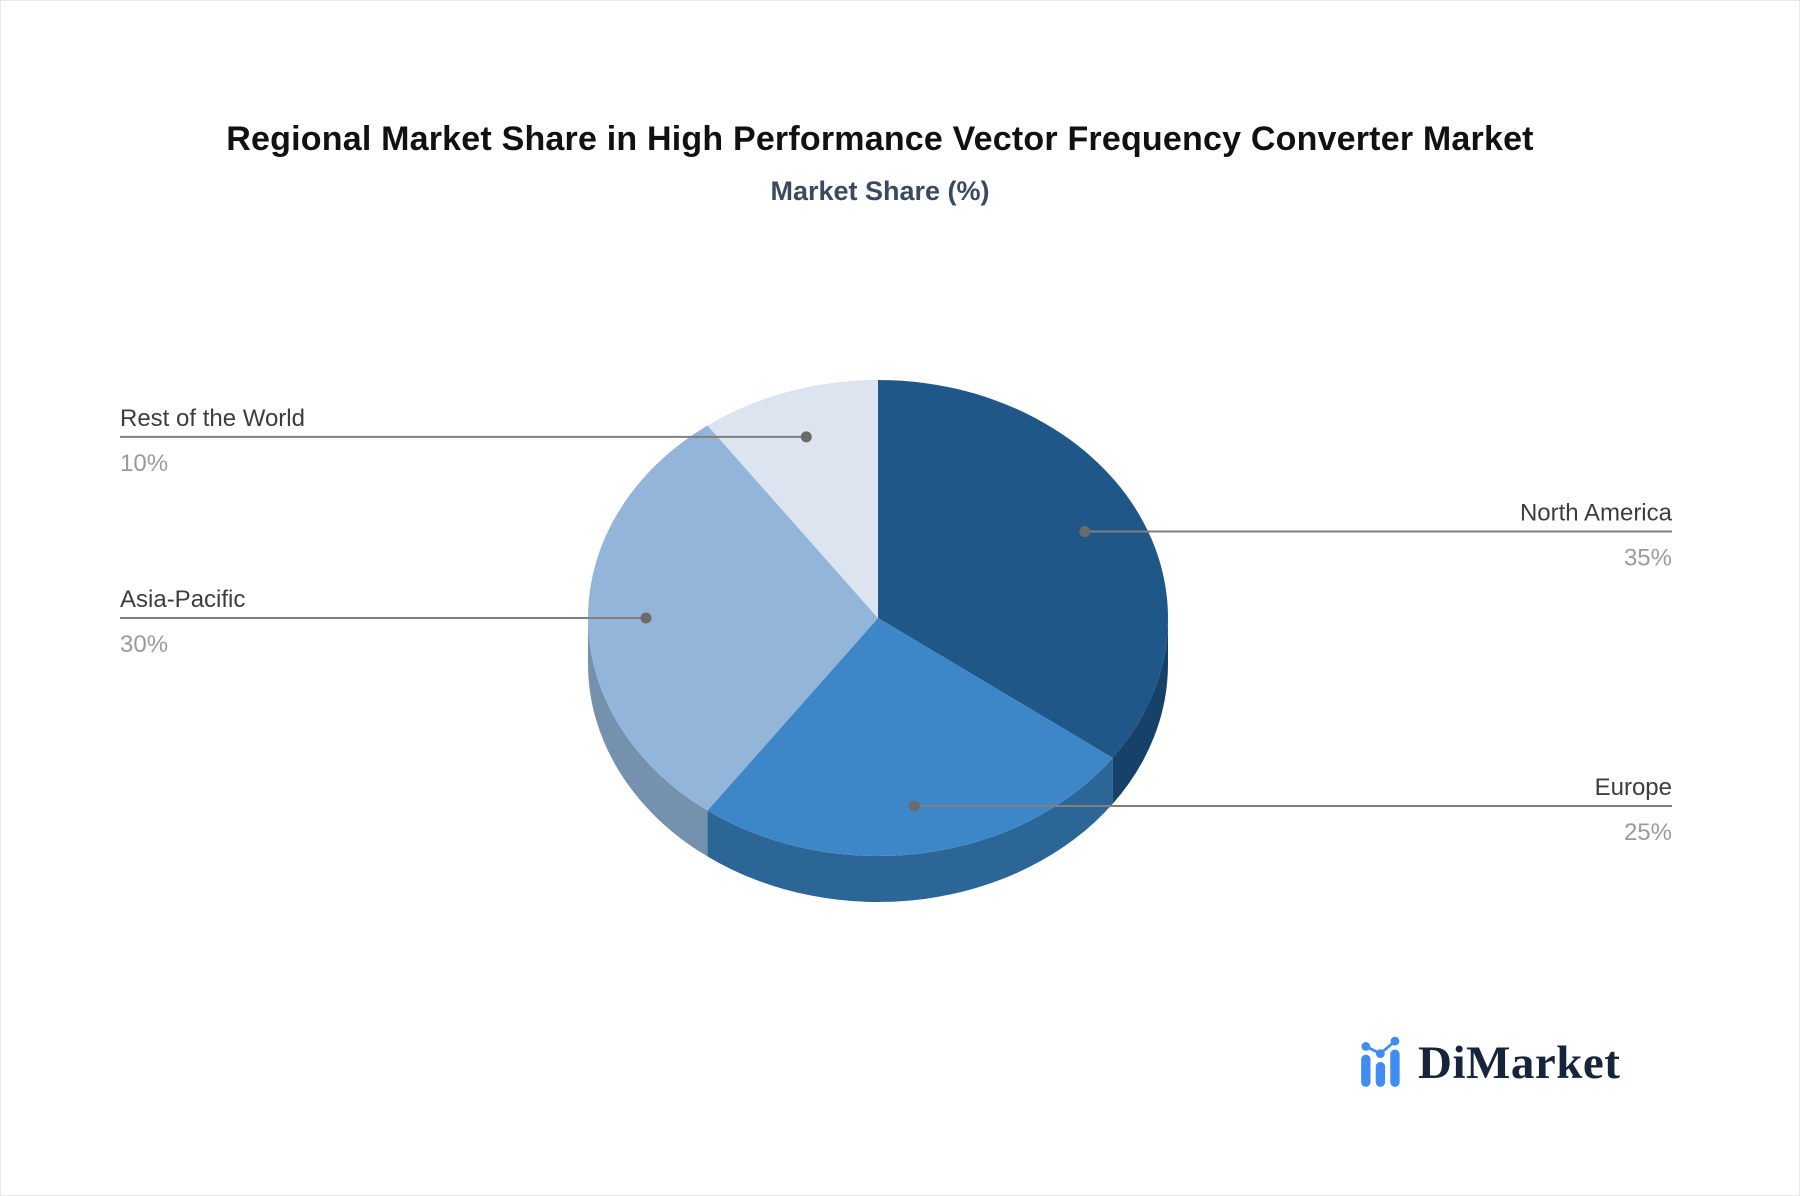 The width and height of the screenshot is (1800, 1196). Describe the element at coordinates (910, 737) in the screenshot. I see `pie-slice-europe` at that location.